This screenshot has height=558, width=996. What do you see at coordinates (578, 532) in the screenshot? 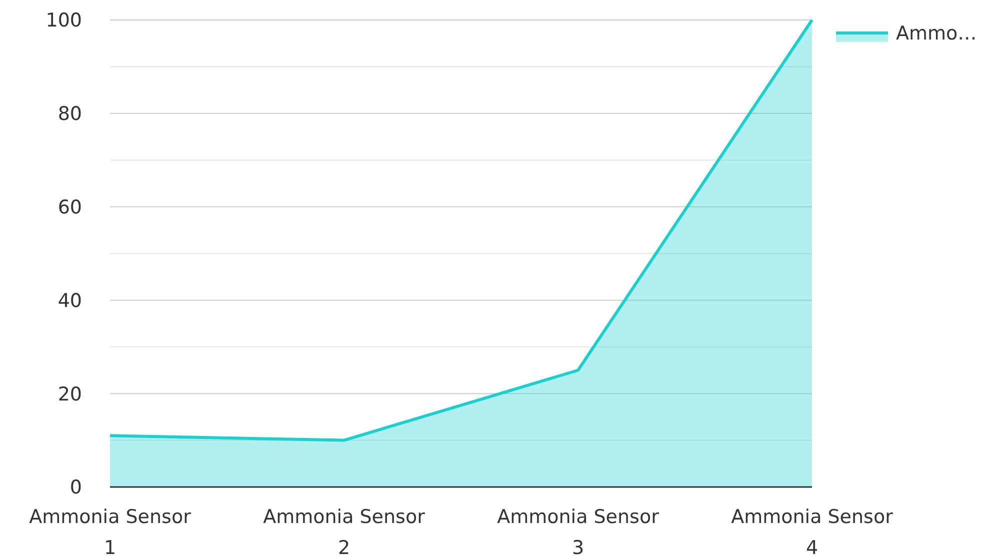
I see `x-tick-label: Ammonia Sensor 3` at bounding box center [578, 532].